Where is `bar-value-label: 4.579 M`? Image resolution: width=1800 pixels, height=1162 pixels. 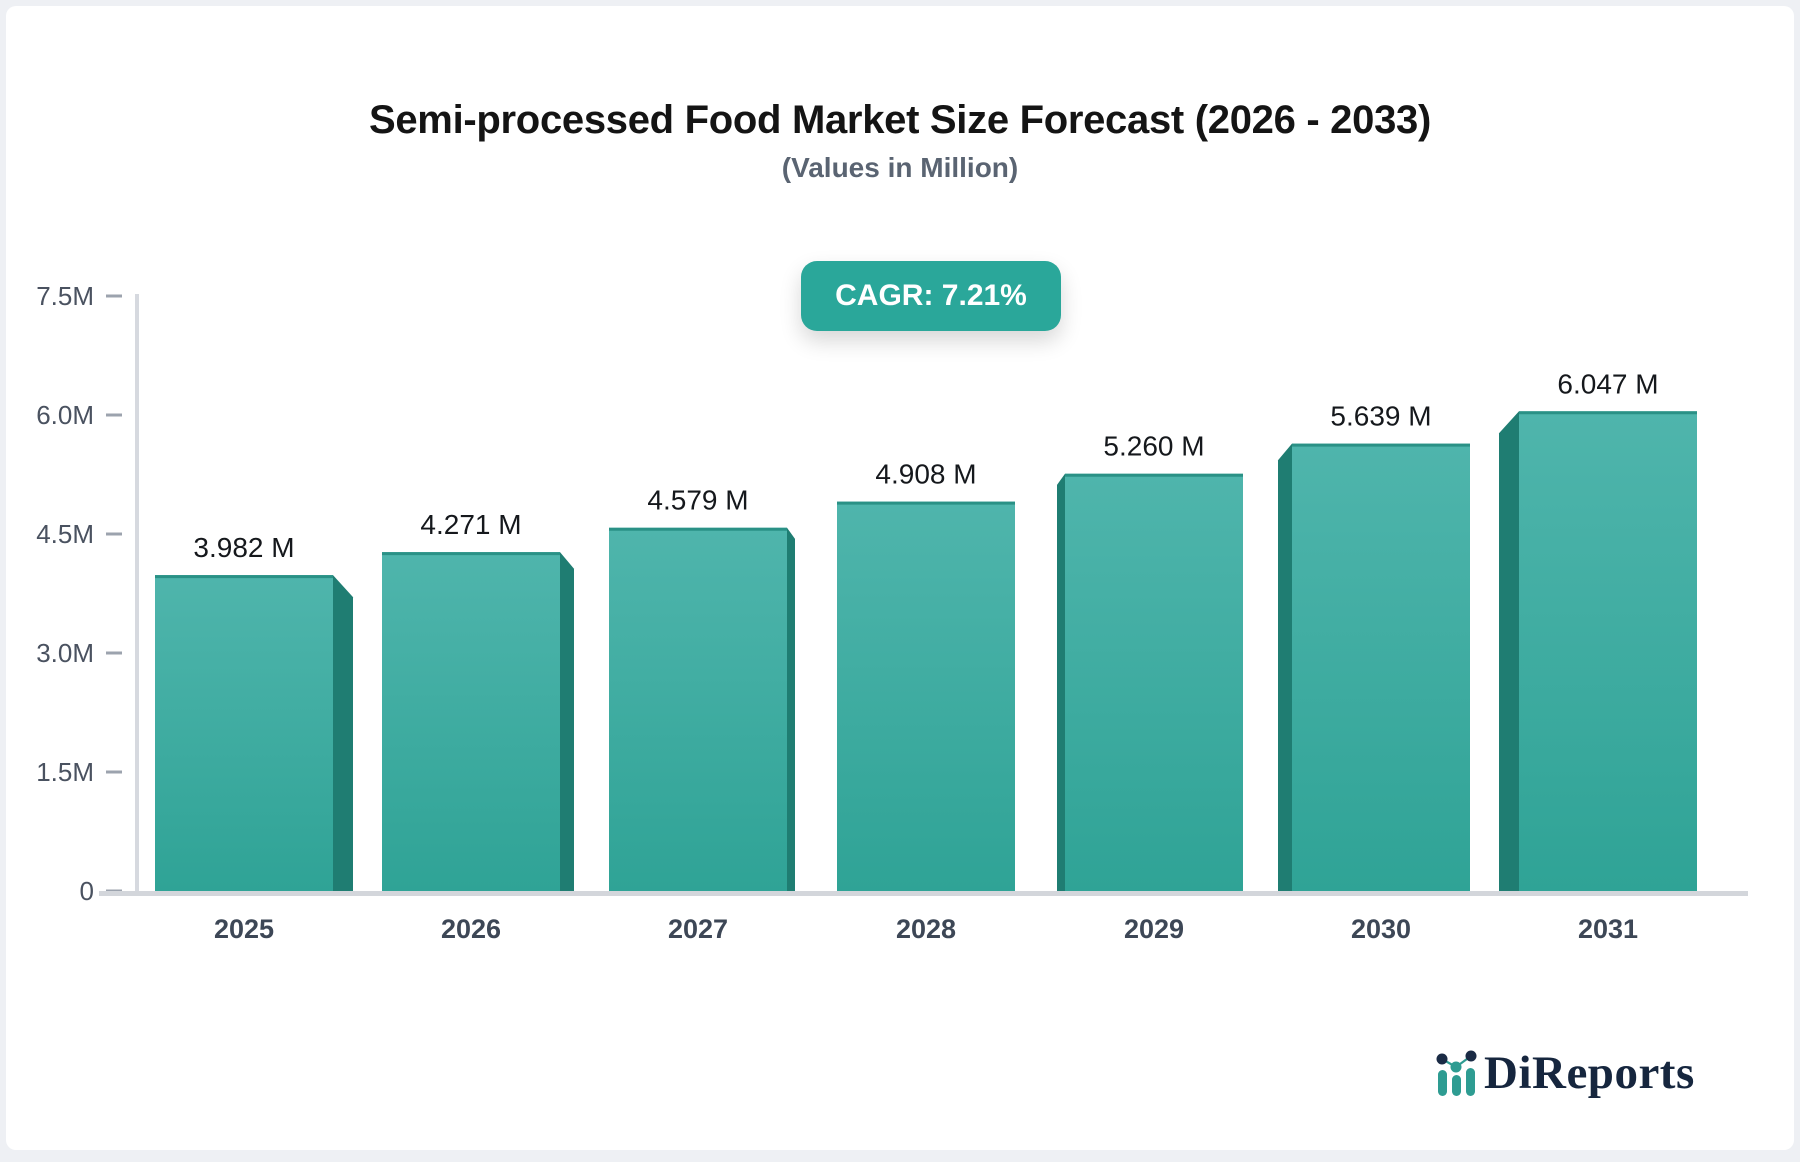 bar-value-label: 4.579 M is located at coordinates (697, 500).